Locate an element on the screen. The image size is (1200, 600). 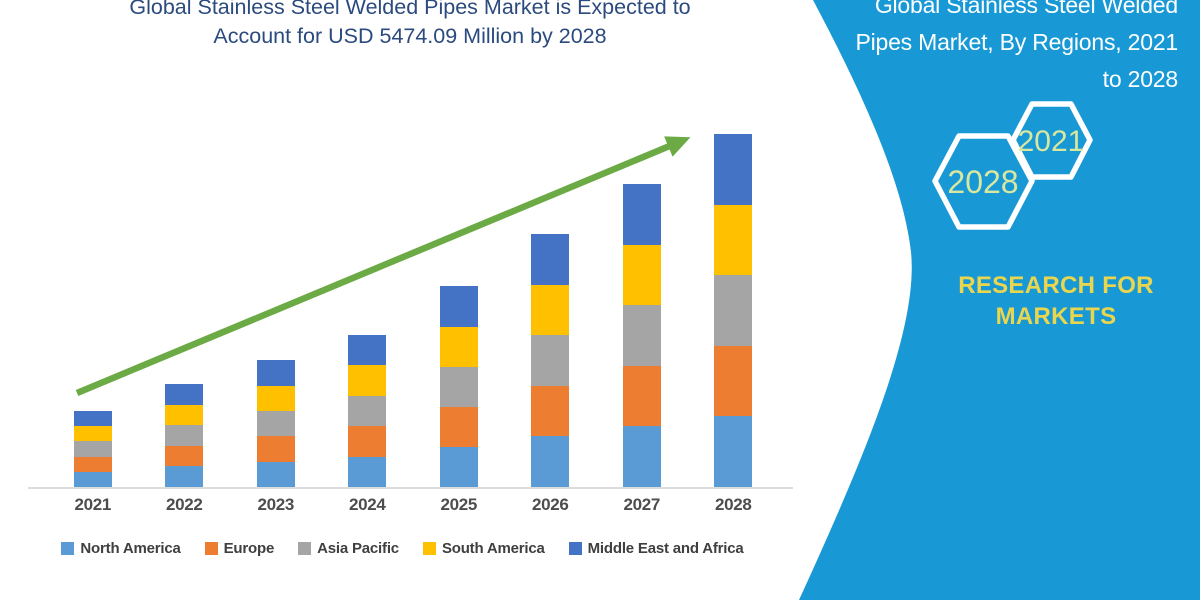
bar-2026 is located at coordinates (550, 360).